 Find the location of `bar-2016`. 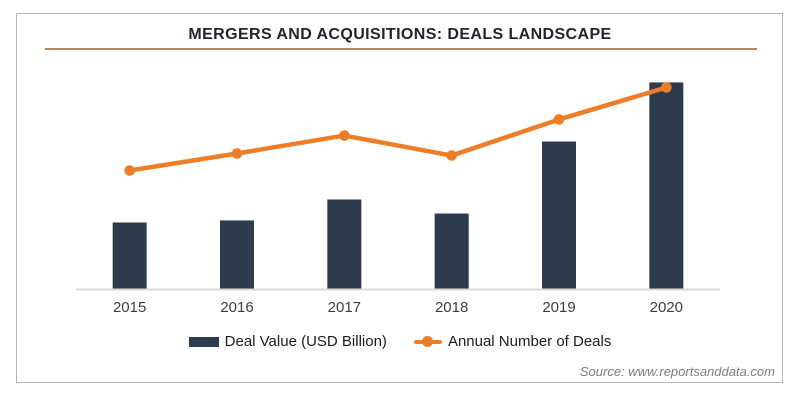

bar-2016 is located at coordinates (237, 254).